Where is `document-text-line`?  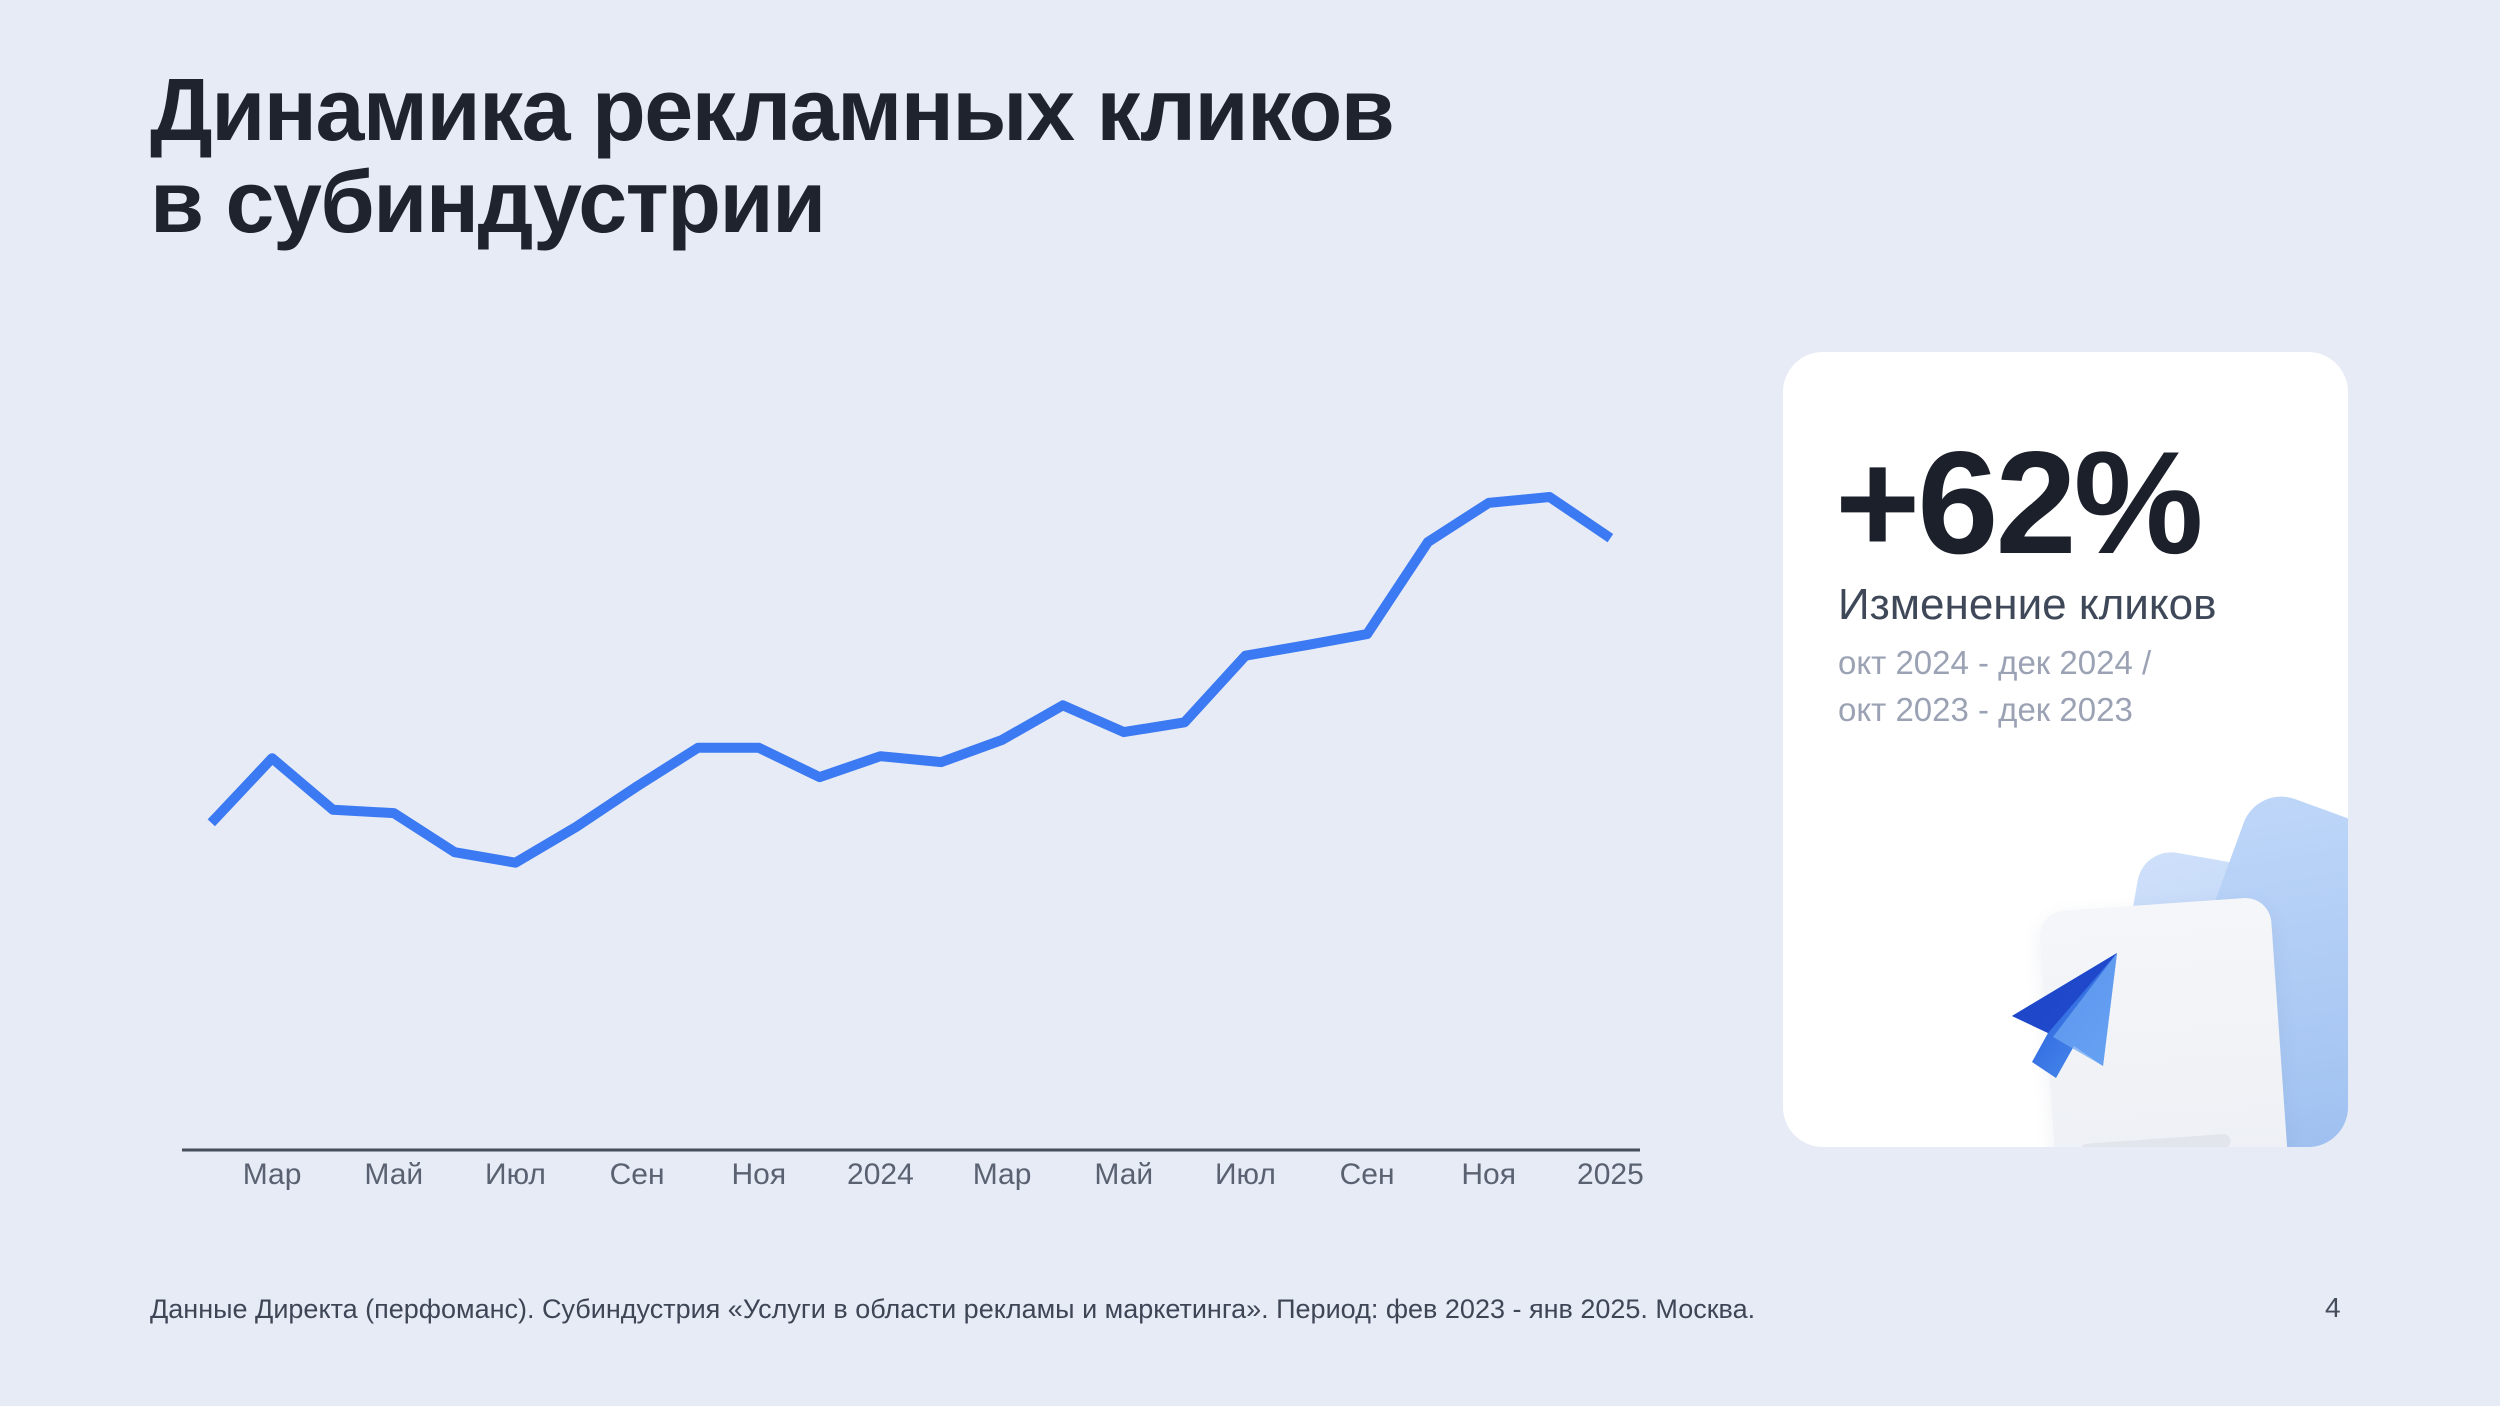
document-text-line is located at coordinates (2155, 1140).